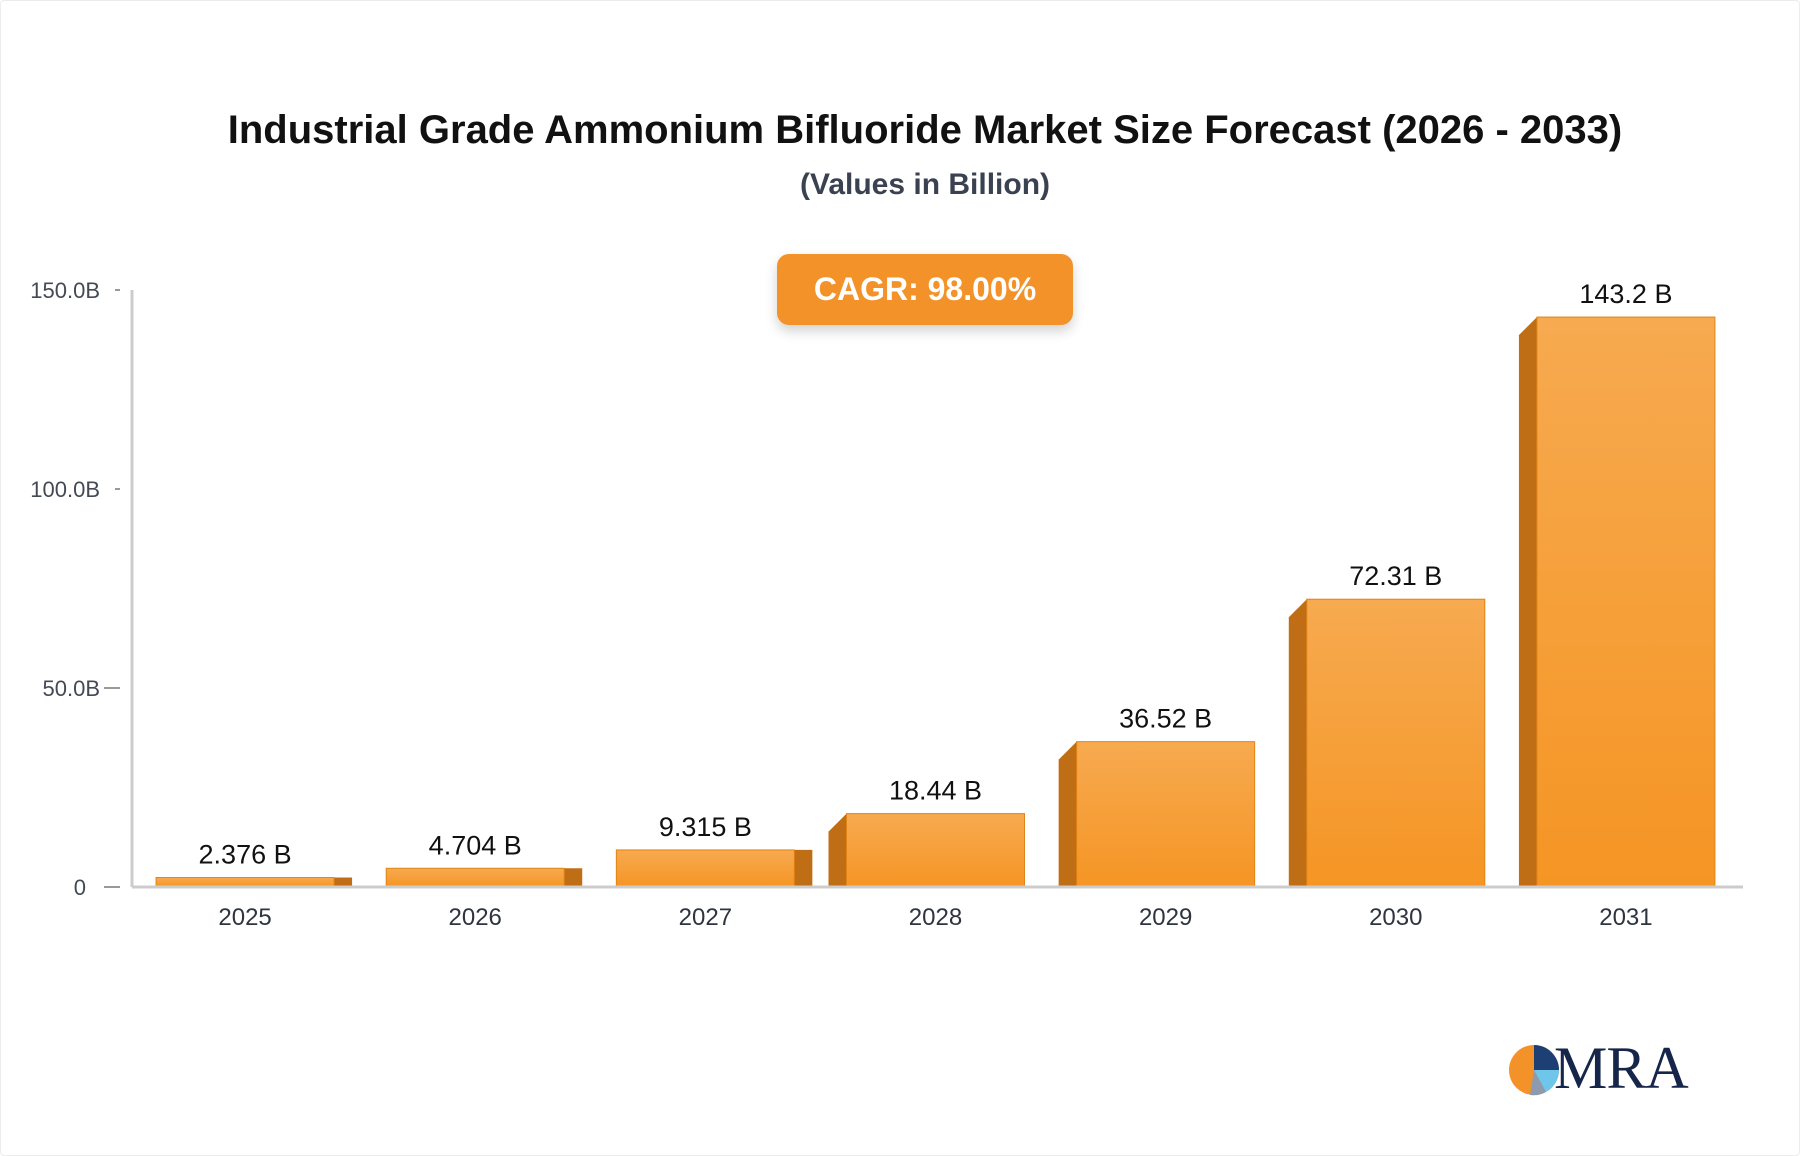  I want to click on bar-value-label: 143.2 B, so click(1625, 294).